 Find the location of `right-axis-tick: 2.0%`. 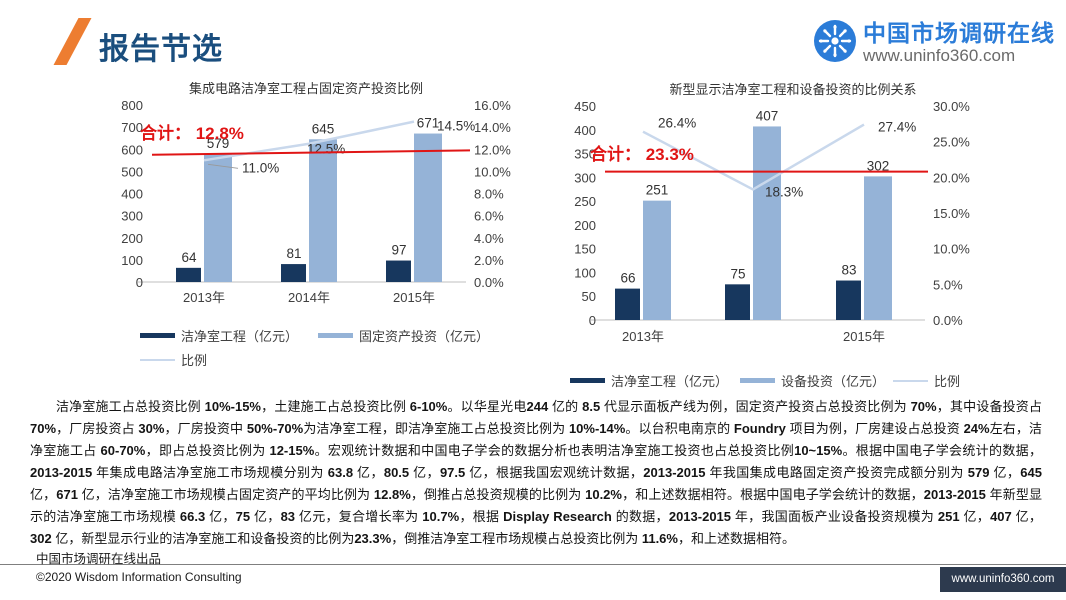

right-axis-tick: 2.0% is located at coordinates (489, 260).